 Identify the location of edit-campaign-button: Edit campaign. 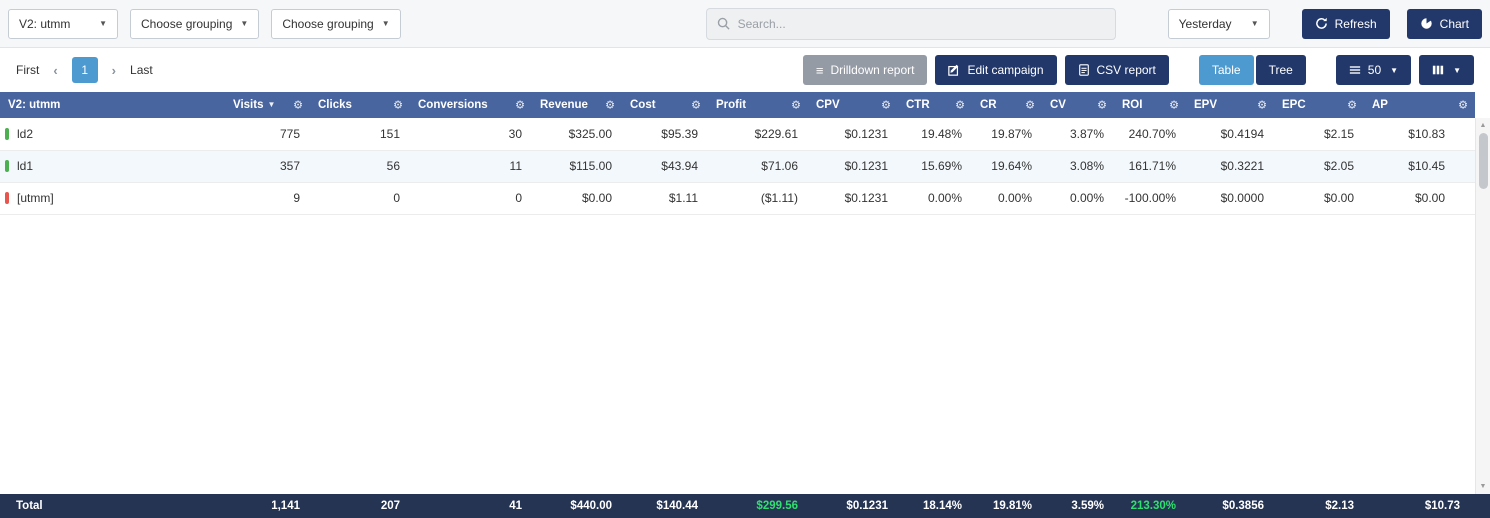
(996, 70).